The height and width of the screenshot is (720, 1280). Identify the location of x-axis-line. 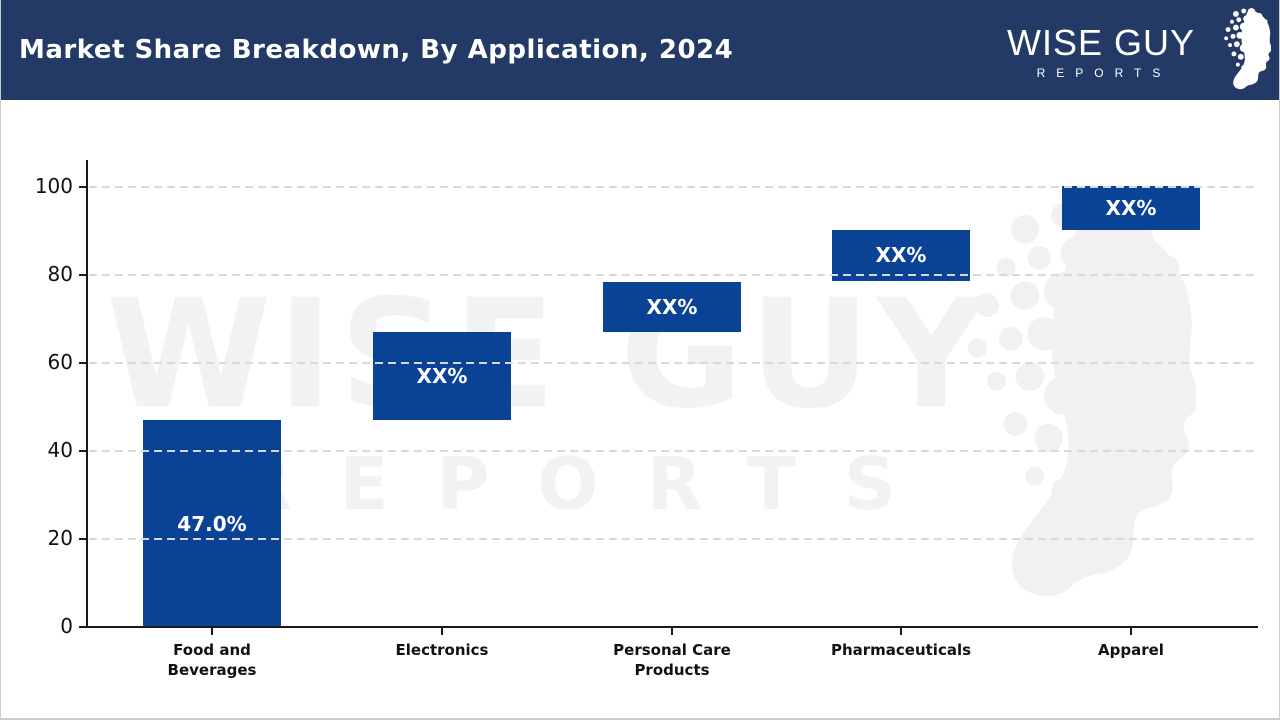
(672, 627).